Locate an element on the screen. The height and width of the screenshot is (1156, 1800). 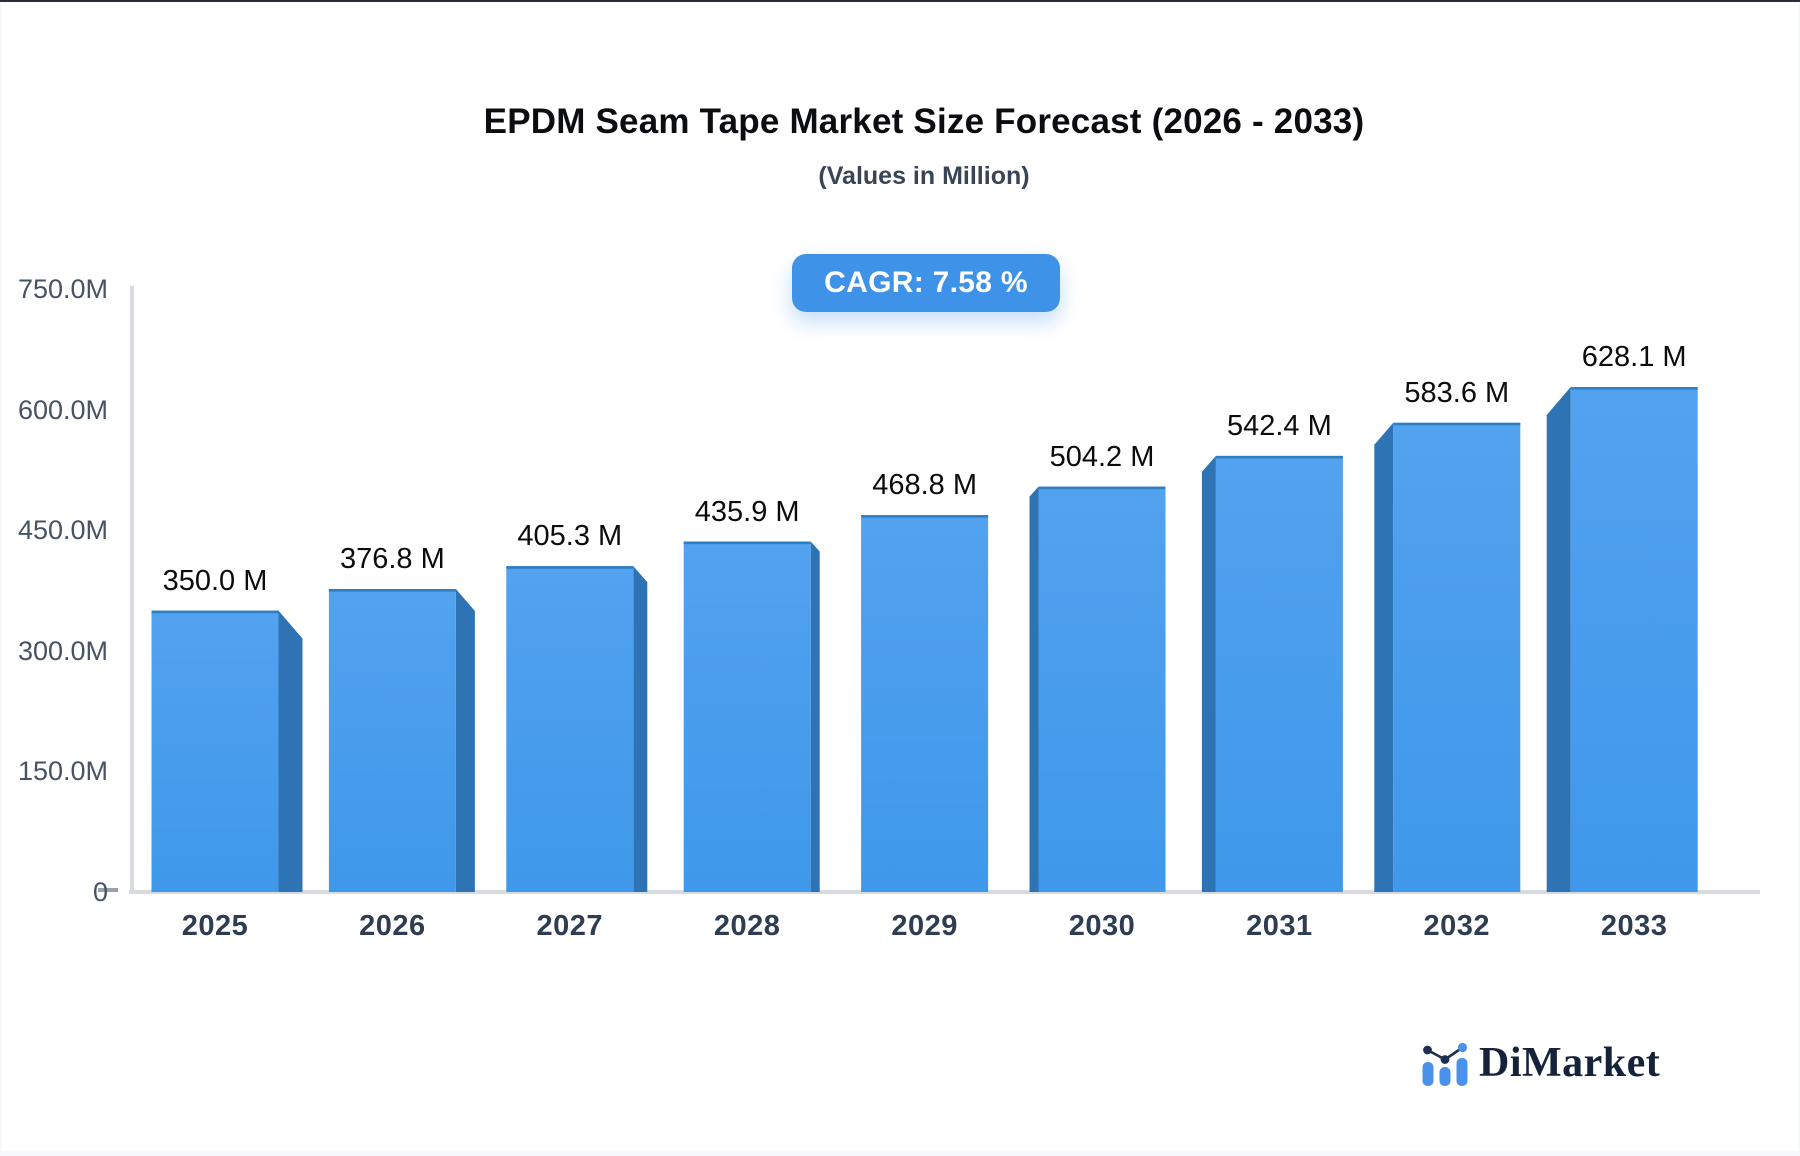
bar-2028 is located at coordinates (747, 716).